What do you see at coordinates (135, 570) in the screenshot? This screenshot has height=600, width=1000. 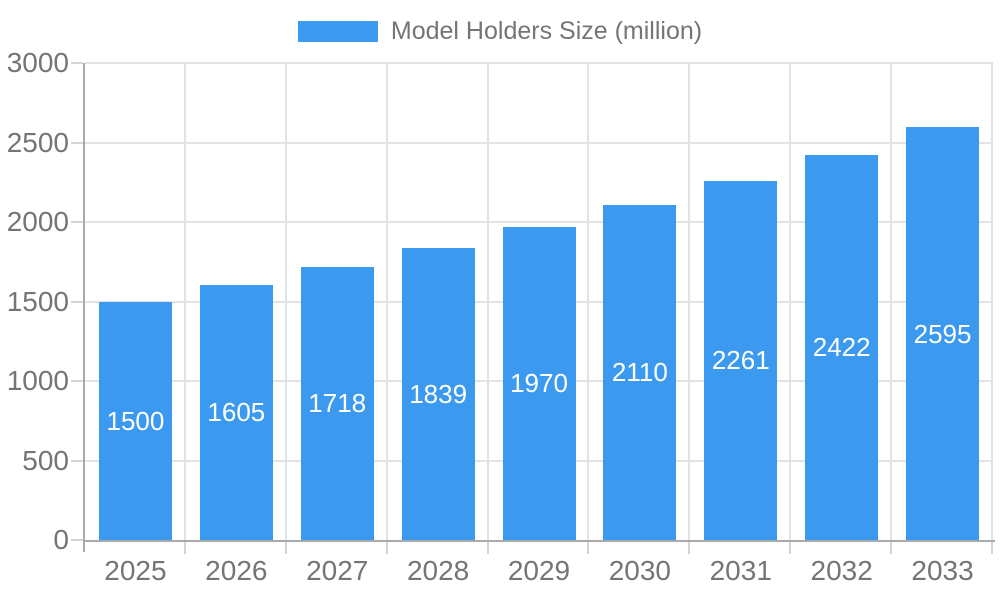 I see `x-tick-label: 2025` at bounding box center [135, 570].